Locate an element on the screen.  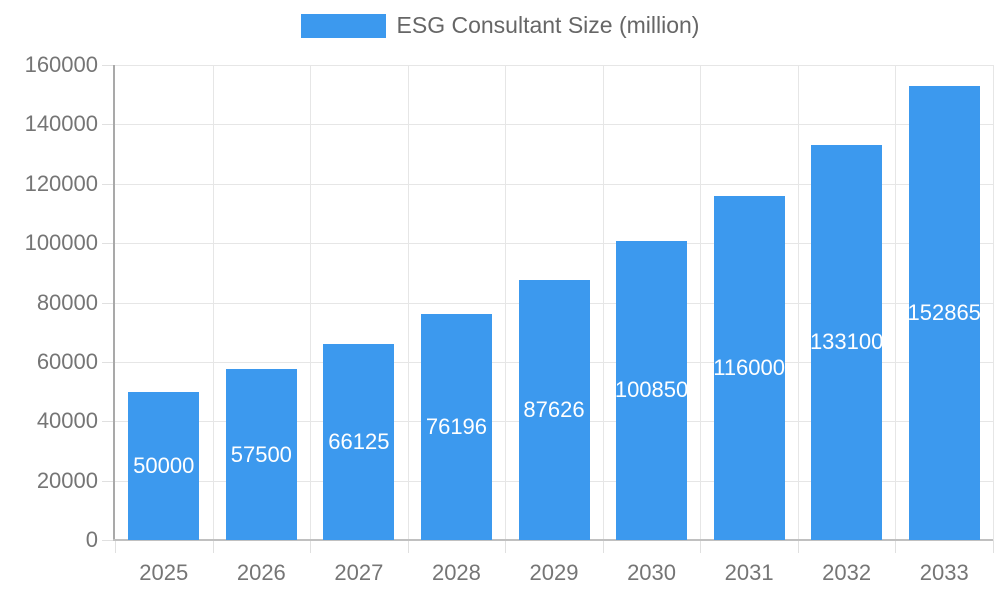
y-axis-tick-label: 20000 is located at coordinates (67, 480).